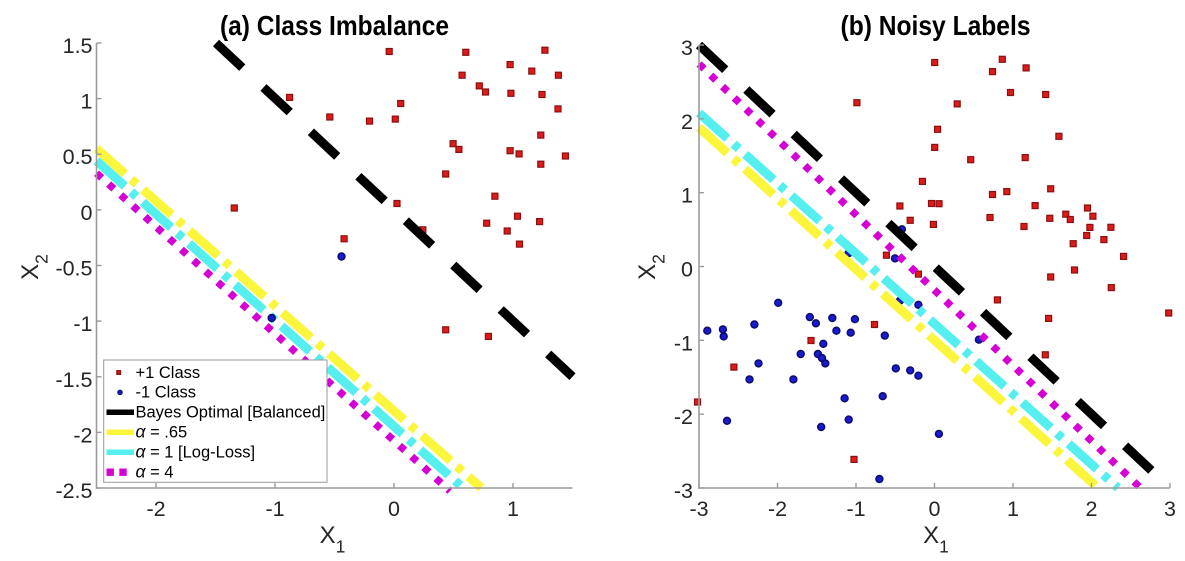 This screenshot has height=561, width=1185. I want to click on svg-text: -2.5, so click(73, 491).